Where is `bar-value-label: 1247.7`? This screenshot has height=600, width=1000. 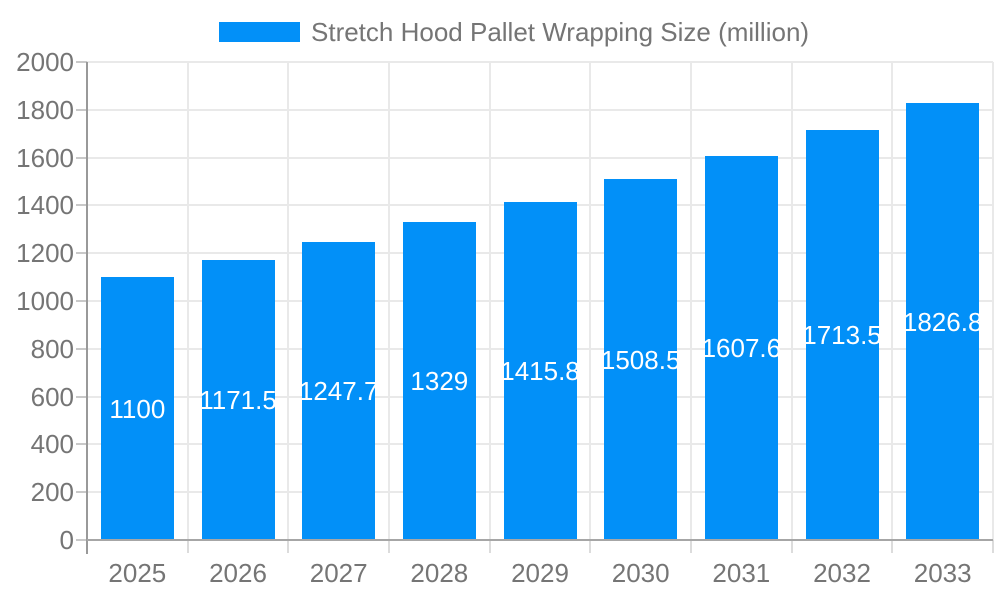 bar-value-label: 1247.7 is located at coordinates (338, 390).